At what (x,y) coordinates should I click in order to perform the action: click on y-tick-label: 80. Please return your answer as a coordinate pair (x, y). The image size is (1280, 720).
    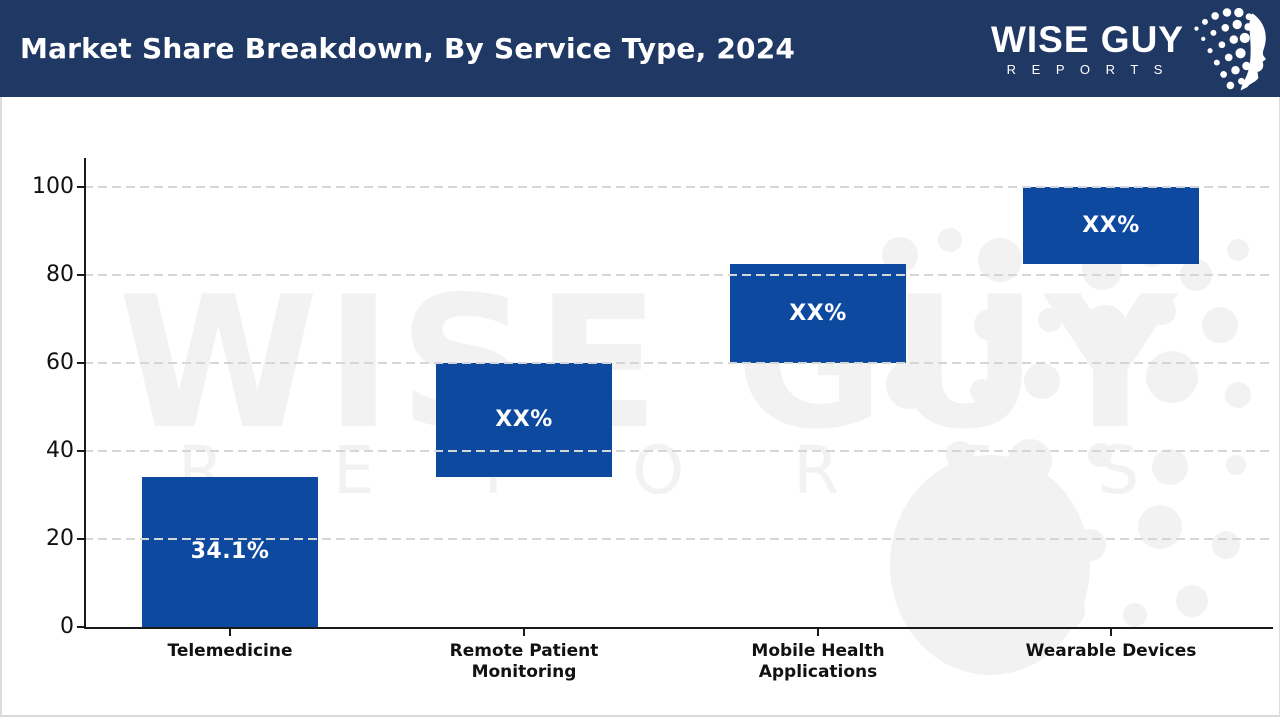
    Looking at the image, I should click on (60, 274).